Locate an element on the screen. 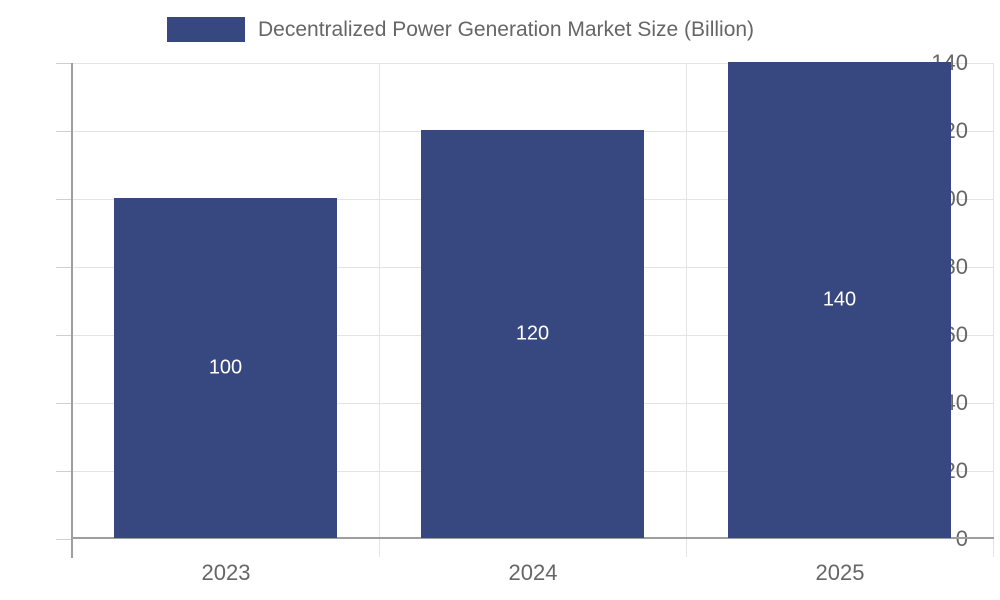  y-axis-line is located at coordinates (72, 310).